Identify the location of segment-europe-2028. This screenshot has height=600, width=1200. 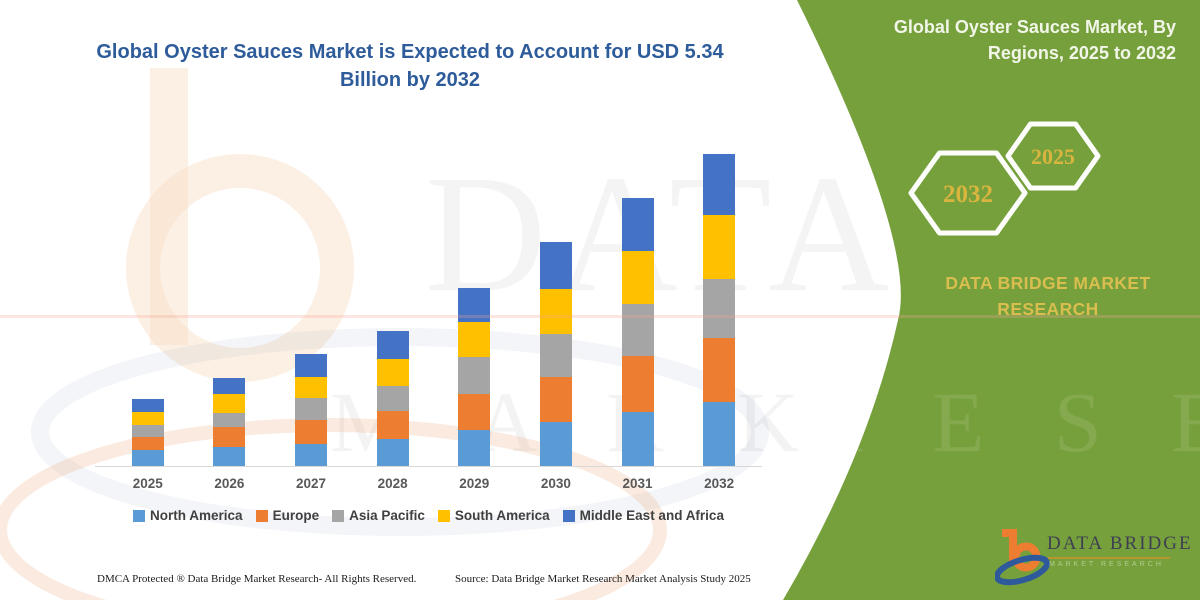
(392, 425).